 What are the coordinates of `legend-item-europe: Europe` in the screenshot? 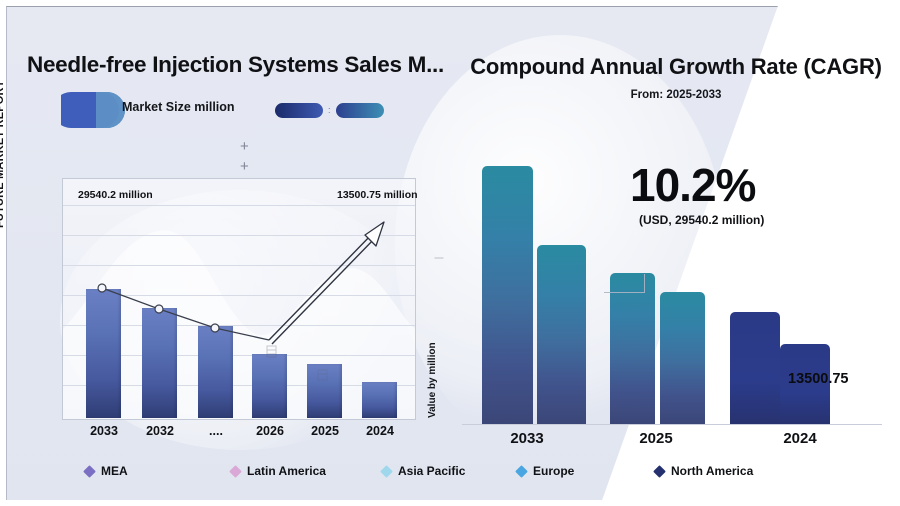 It's located at (545, 471).